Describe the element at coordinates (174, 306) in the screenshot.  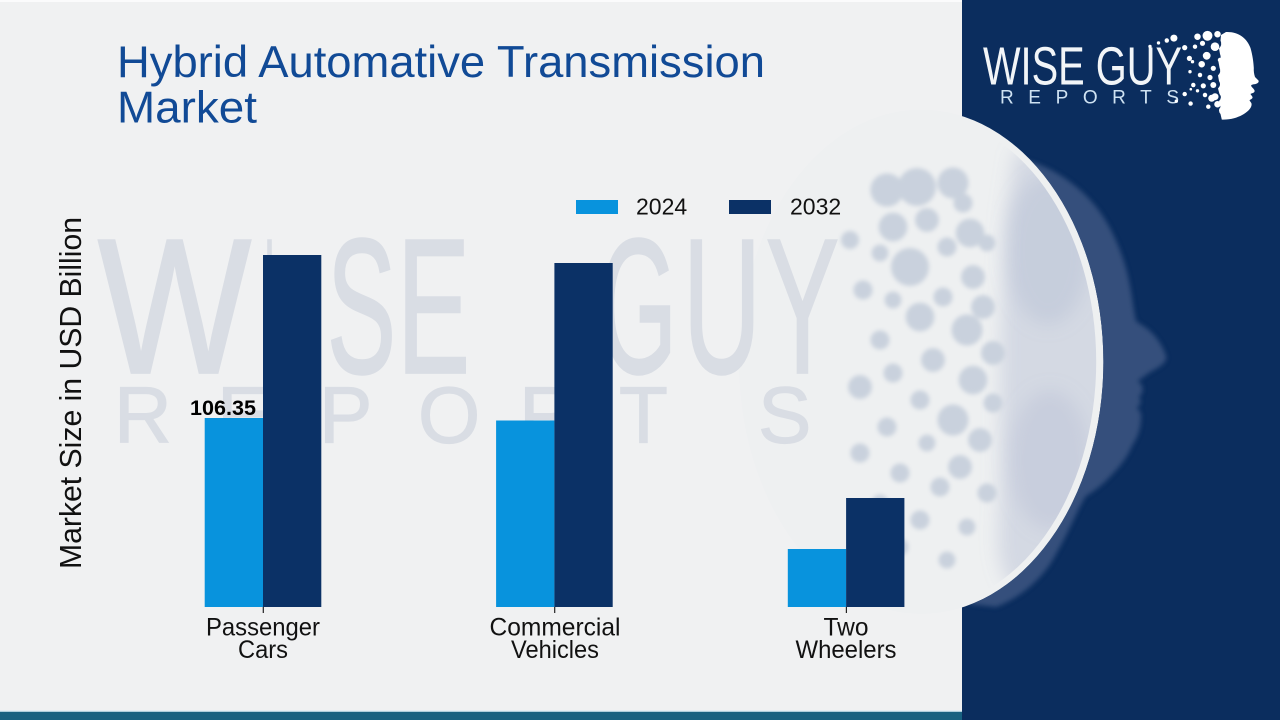
I see `svg-text: W` at that location.